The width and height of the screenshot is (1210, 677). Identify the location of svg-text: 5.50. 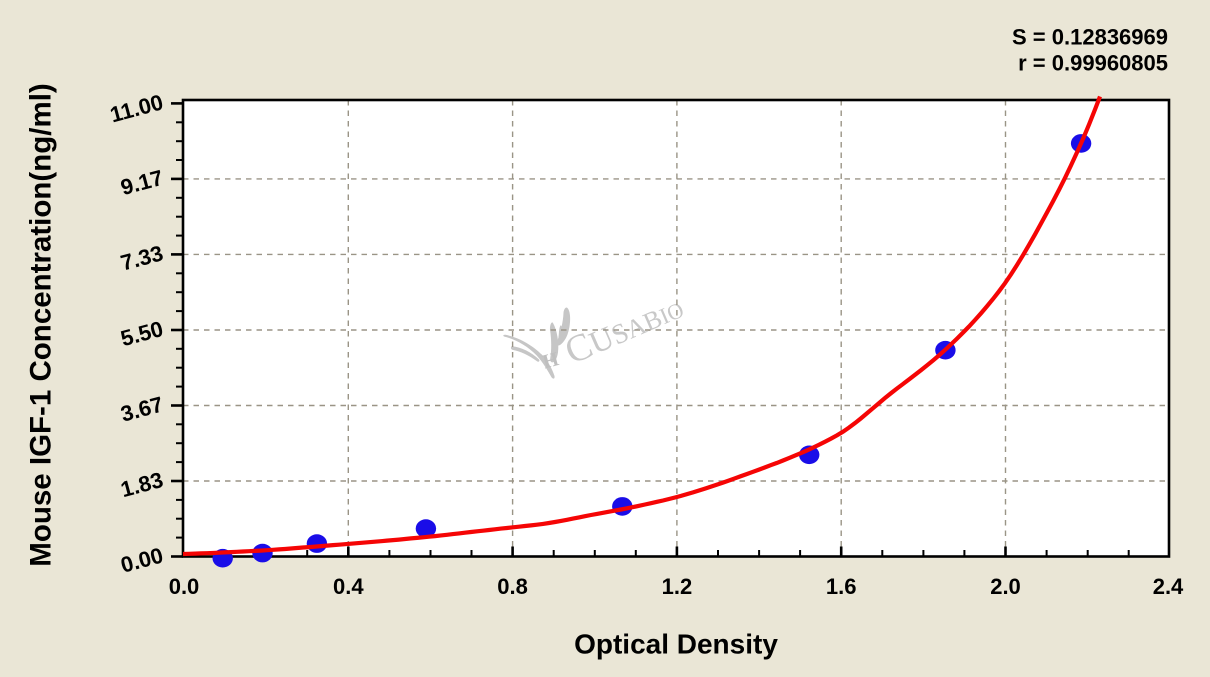
(142, 333).